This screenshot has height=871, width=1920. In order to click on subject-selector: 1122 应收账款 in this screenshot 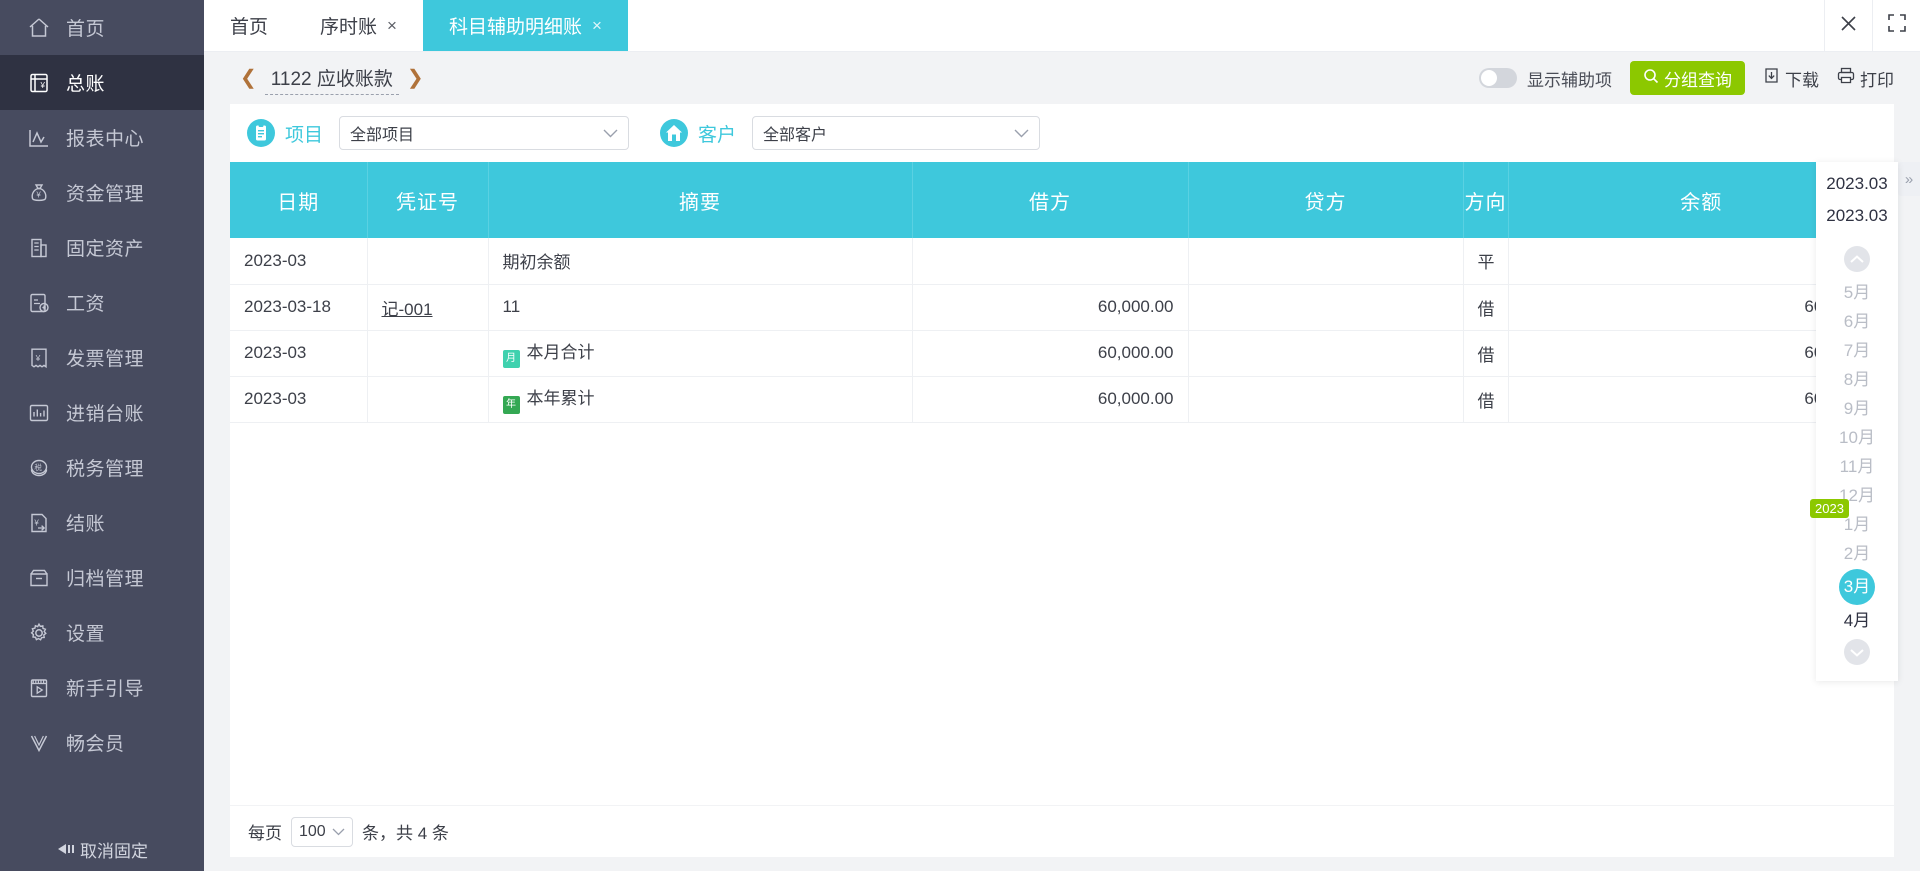, I will do `click(331, 78)`.